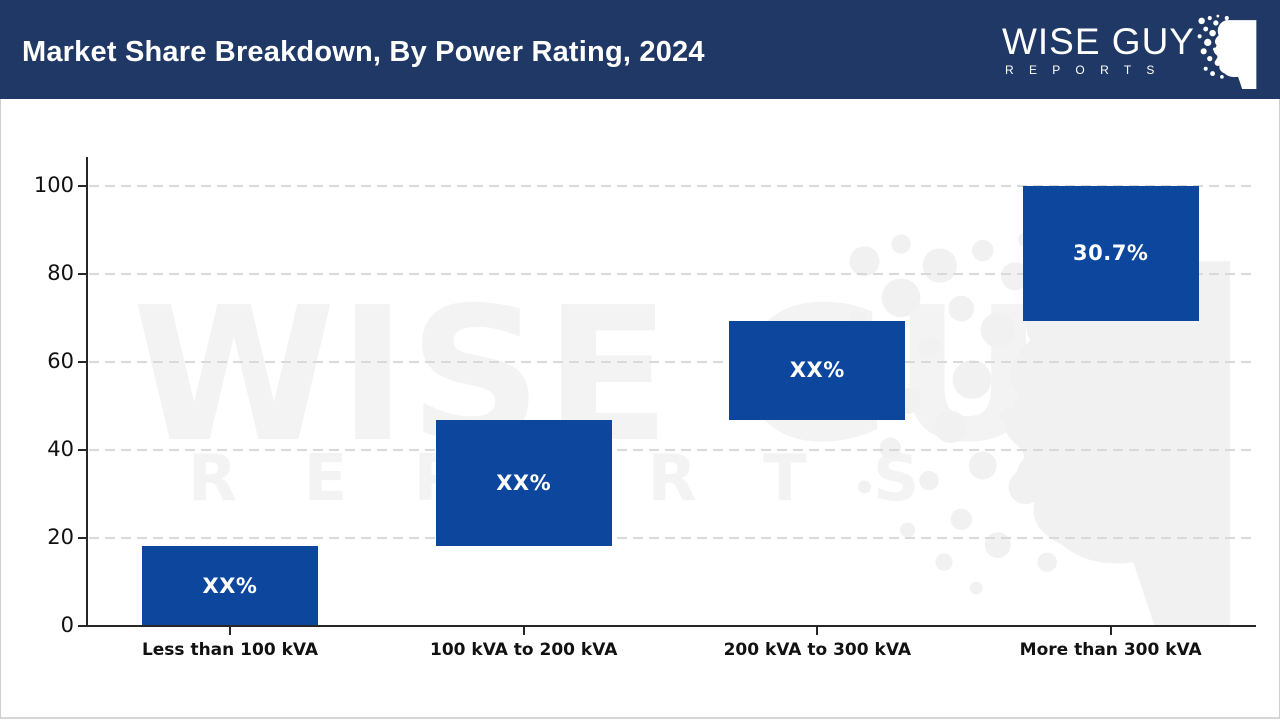 This screenshot has width=1280, height=720. Describe the element at coordinates (817, 650) in the screenshot. I see `x-category-label: 200 kVA to 300 kVA` at that location.